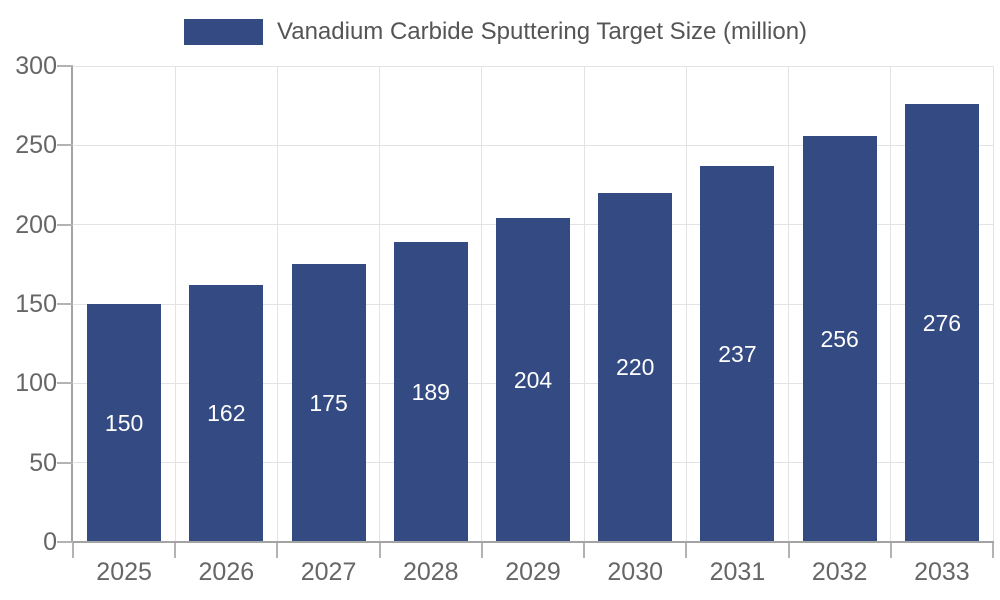  What do you see at coordinates (737, 572) in the screenshot?
I see `x-axis-tick-label: 2031` at bounding box center [737, 572].